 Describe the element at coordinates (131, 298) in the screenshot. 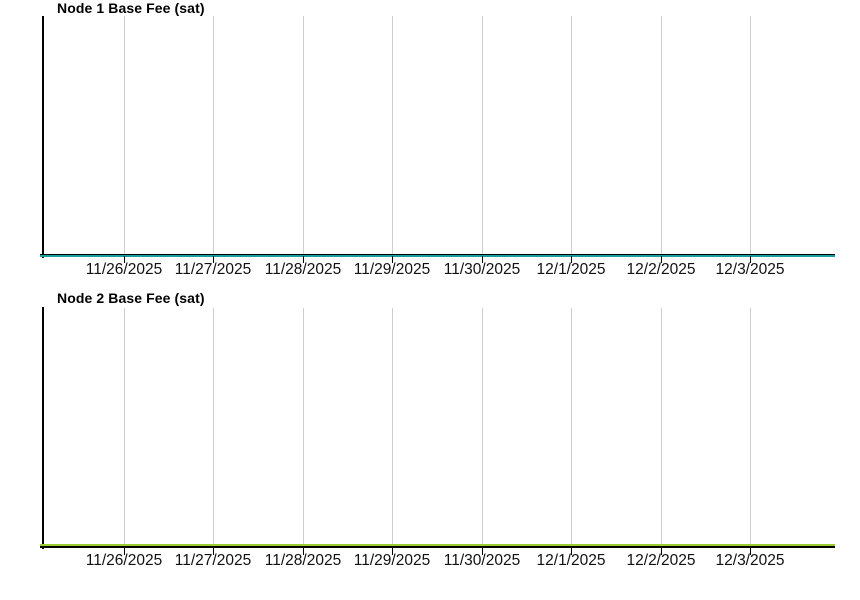

I see `chart-title: Node 2 Base Fee (sat)` at that location.